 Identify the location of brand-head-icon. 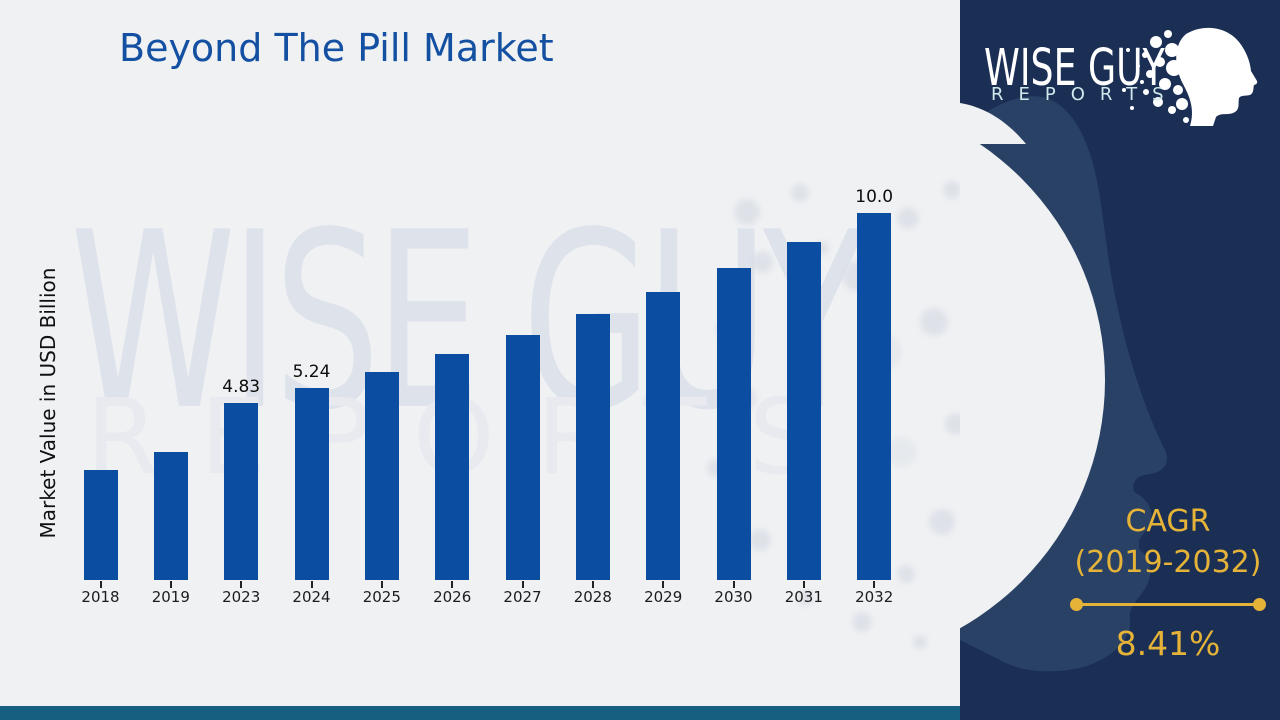
(1190, 76).